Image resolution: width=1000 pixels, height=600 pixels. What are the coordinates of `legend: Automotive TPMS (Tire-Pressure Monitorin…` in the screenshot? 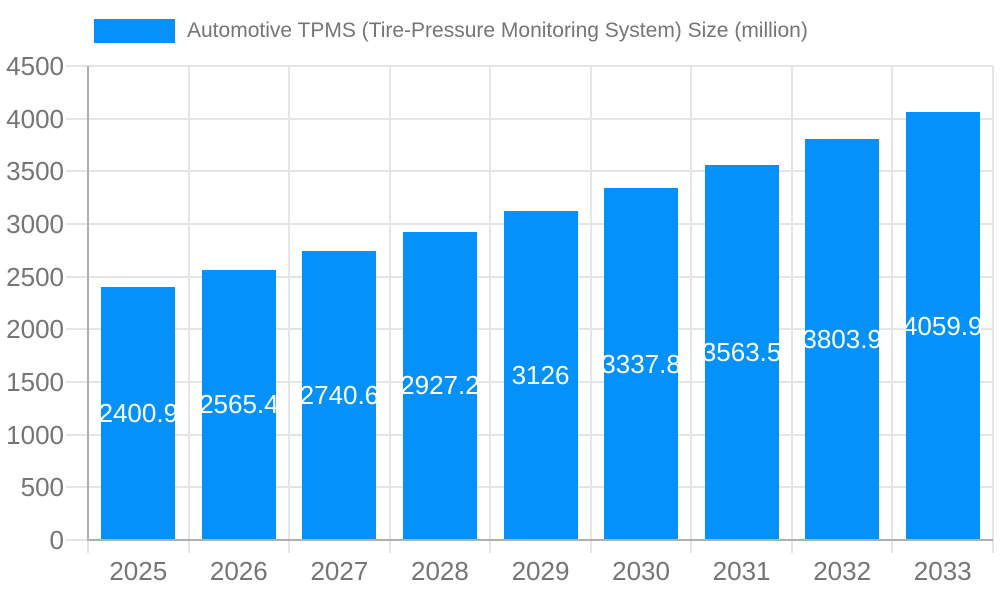 It's located at (451, 31).